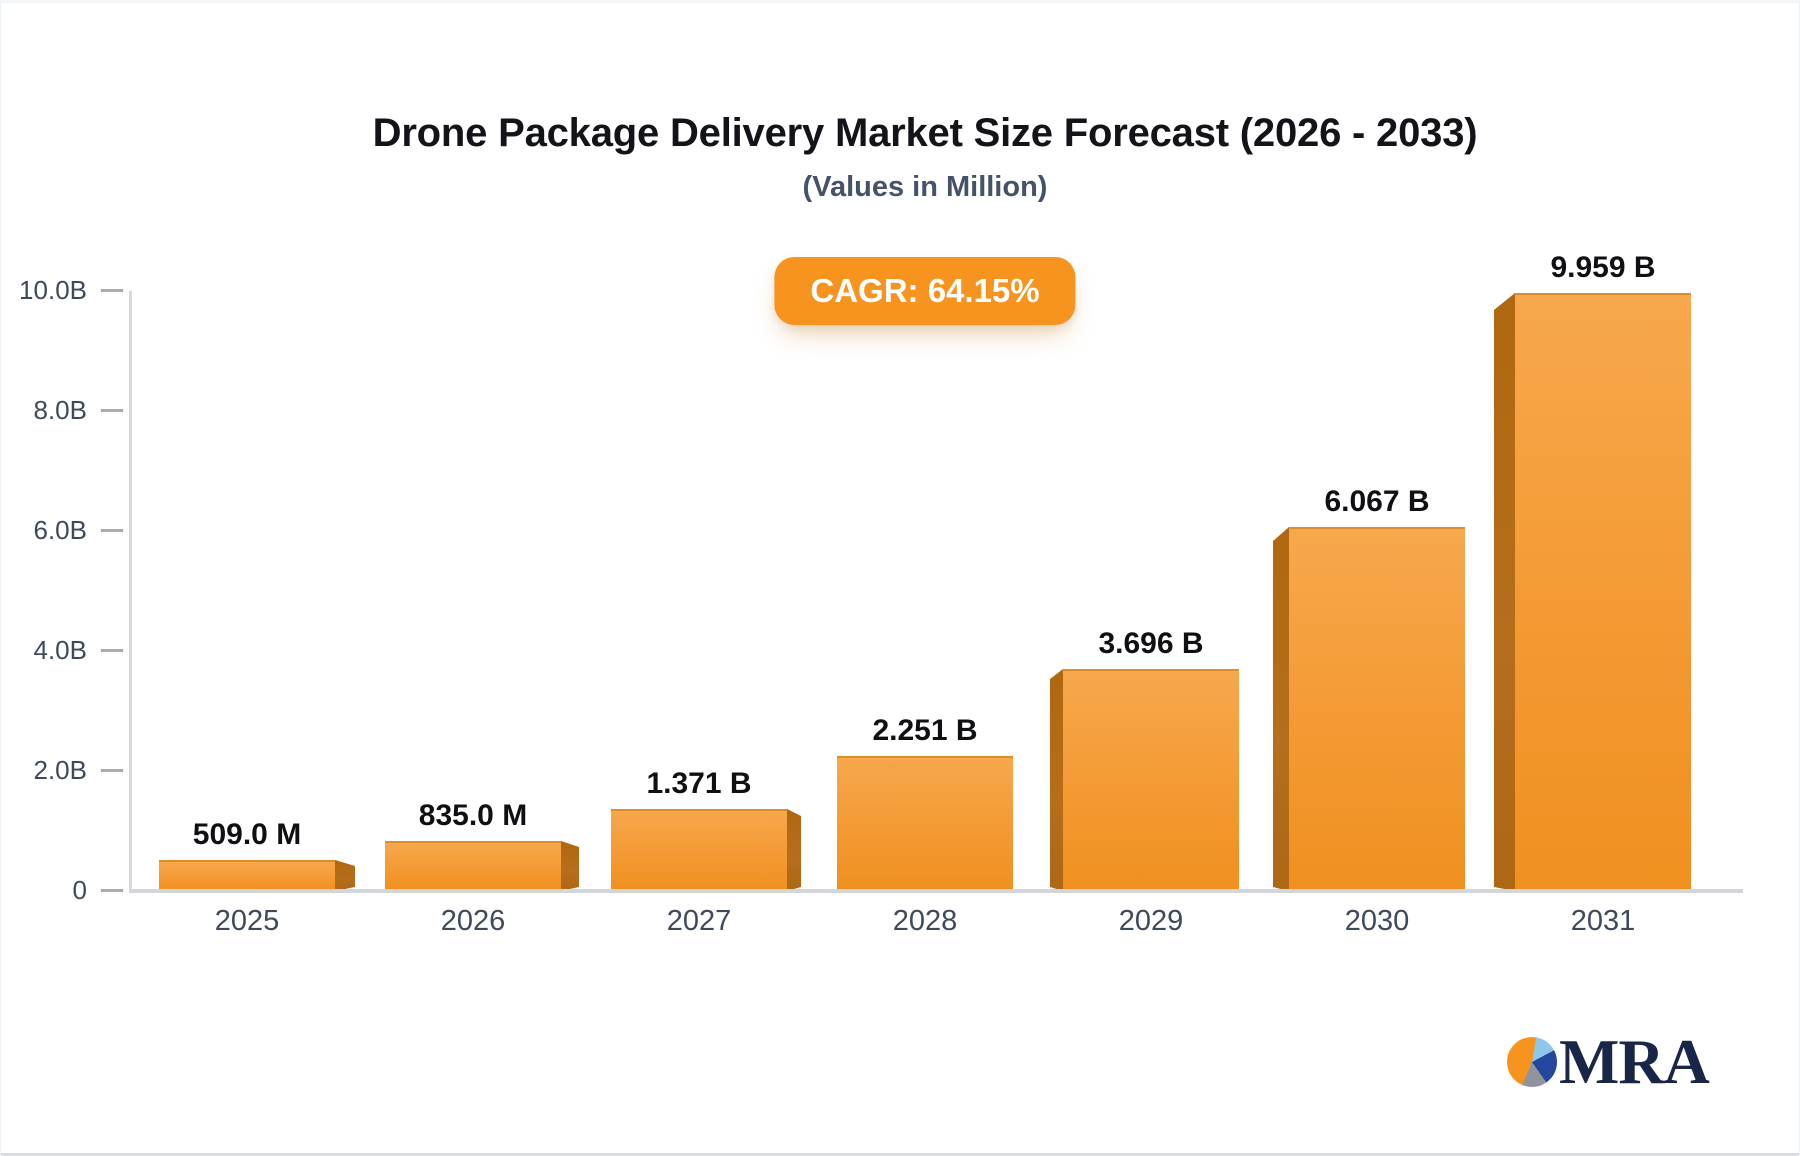 The image size is (1800, 1156). I want to click on y-tick-label-0: 0, so click(79, 890).